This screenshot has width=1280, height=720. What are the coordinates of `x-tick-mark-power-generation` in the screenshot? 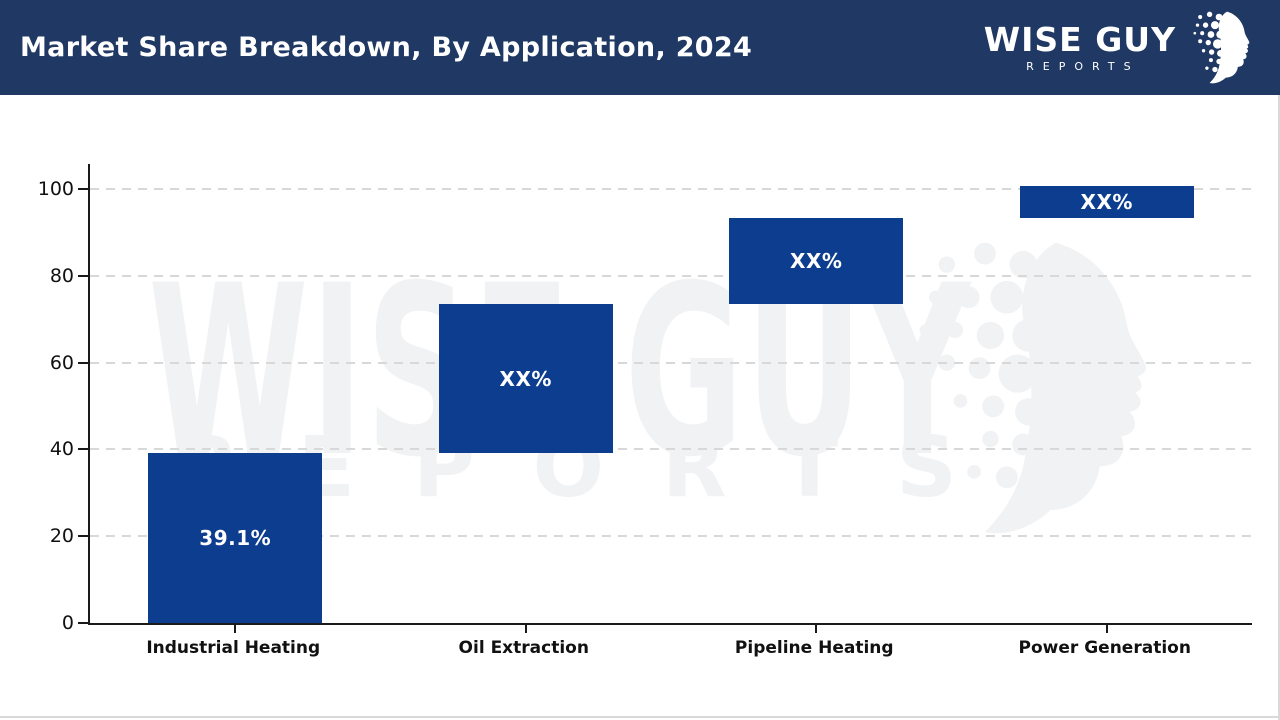 It's located at (1106, 629).